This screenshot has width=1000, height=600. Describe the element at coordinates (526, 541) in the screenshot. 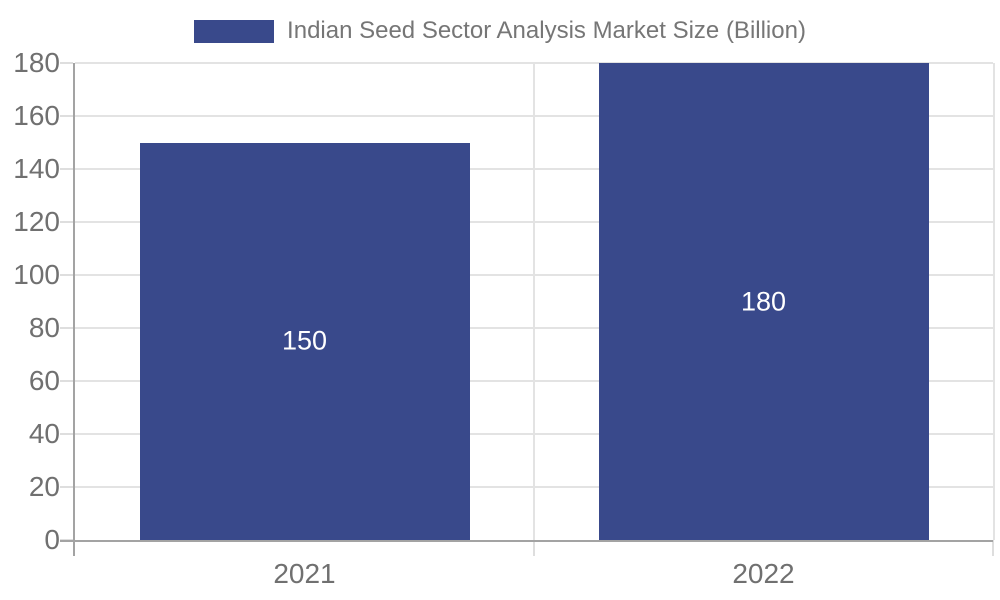

I see `x-axis-line` at that location.